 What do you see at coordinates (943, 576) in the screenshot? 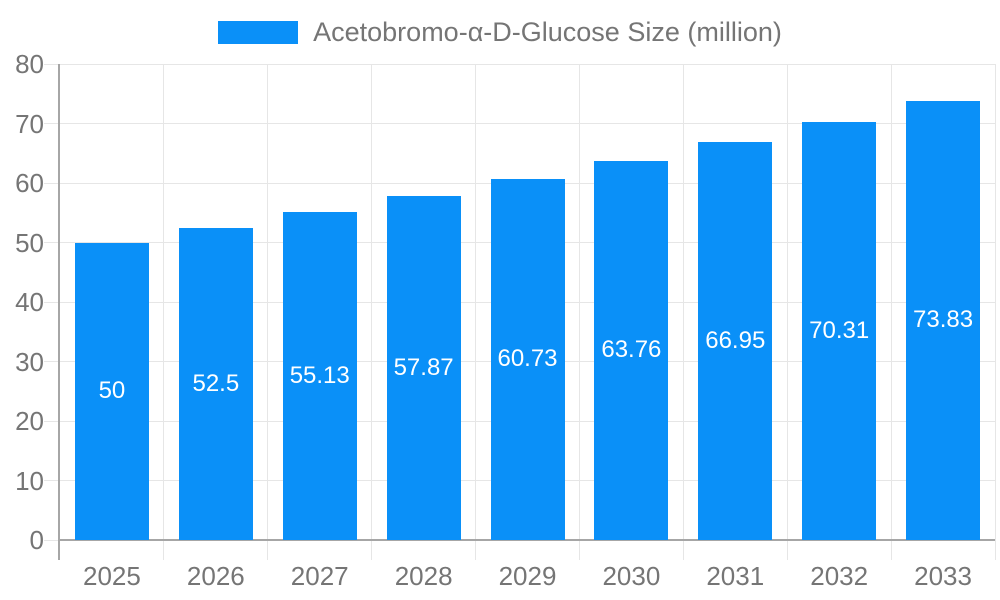
I see `x-tick-label: 2033` at bounding box center [943, 576].